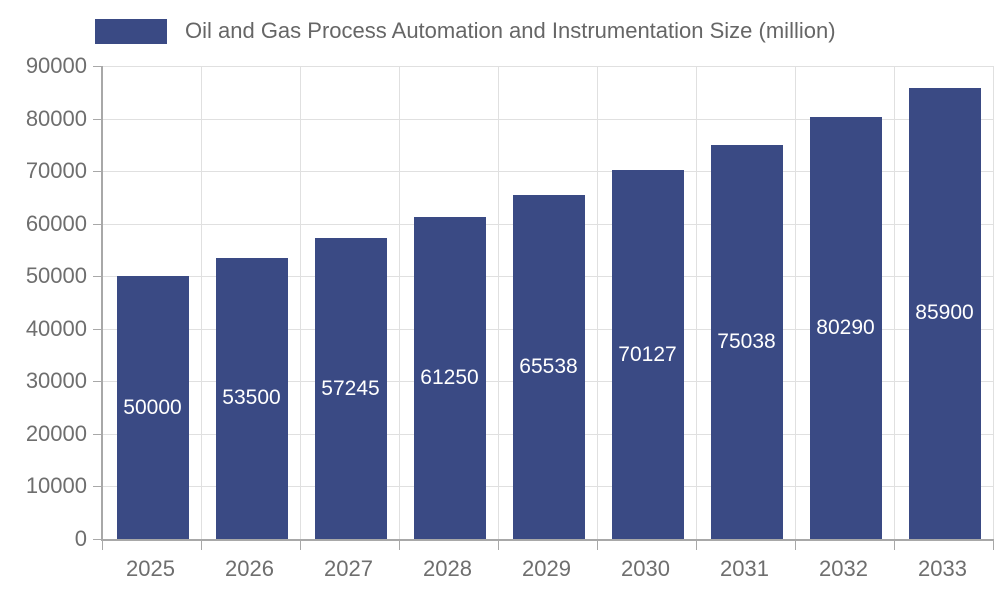 This screenshot has width=1000, height=600. Describe the element at coordinates (645, 568) in the screenshot. I see `x-axis-tick-label: 2030` at that location.